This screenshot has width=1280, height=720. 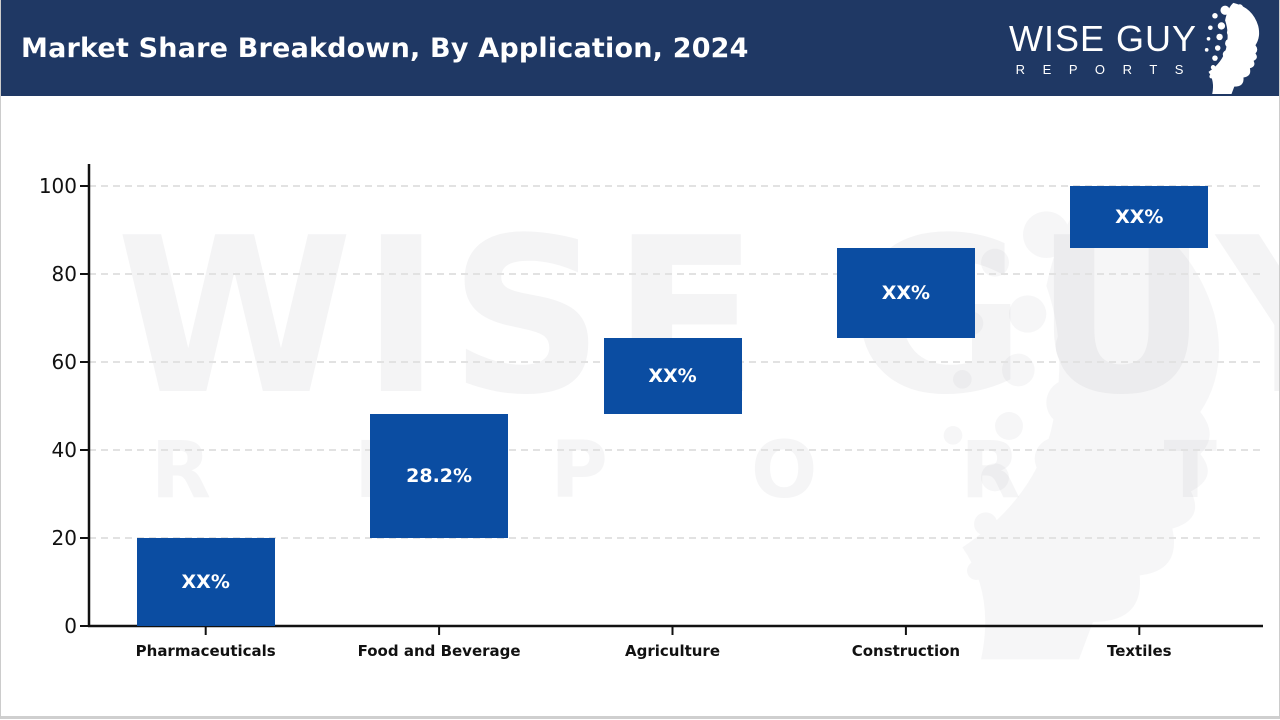 I want to click on x-axis-category-label: Construction, so click(x=906, y=651).